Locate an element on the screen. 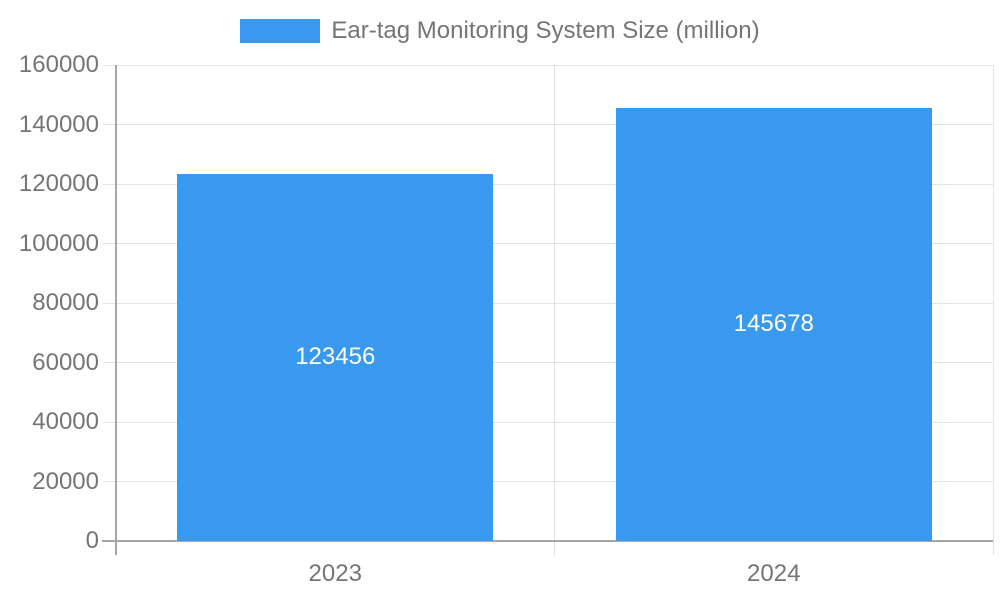 This screenshot has height=600, width=1000. y-axis-tick-label: 20000 is located at coordinates (65, 481).